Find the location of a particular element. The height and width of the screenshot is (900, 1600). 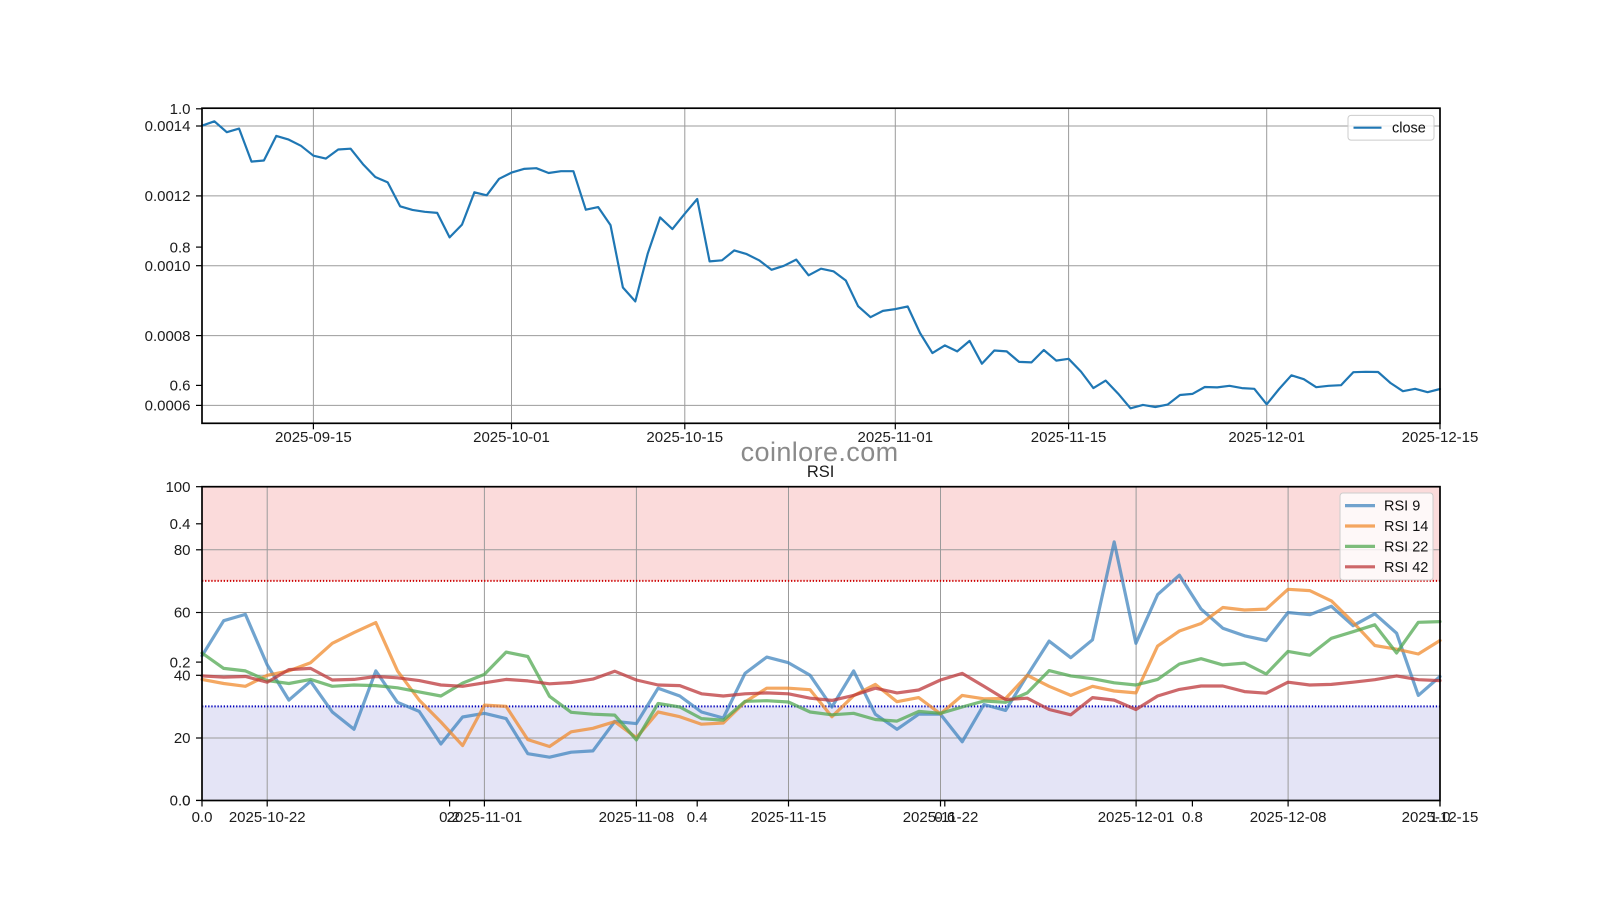

svg-text: 2025-10-01 is located at coordinates (511, 437).